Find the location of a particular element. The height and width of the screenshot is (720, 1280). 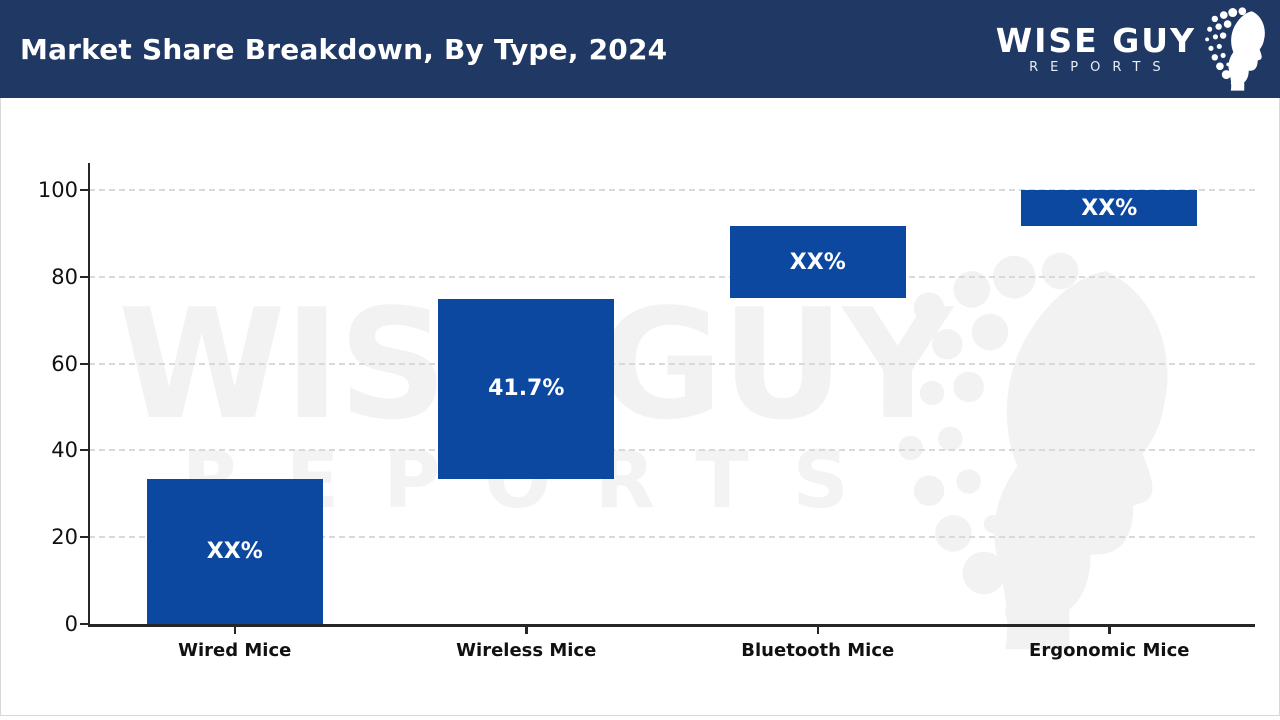

bar-ergonomic-mice: XX% is located at coordinates (1109, 208).